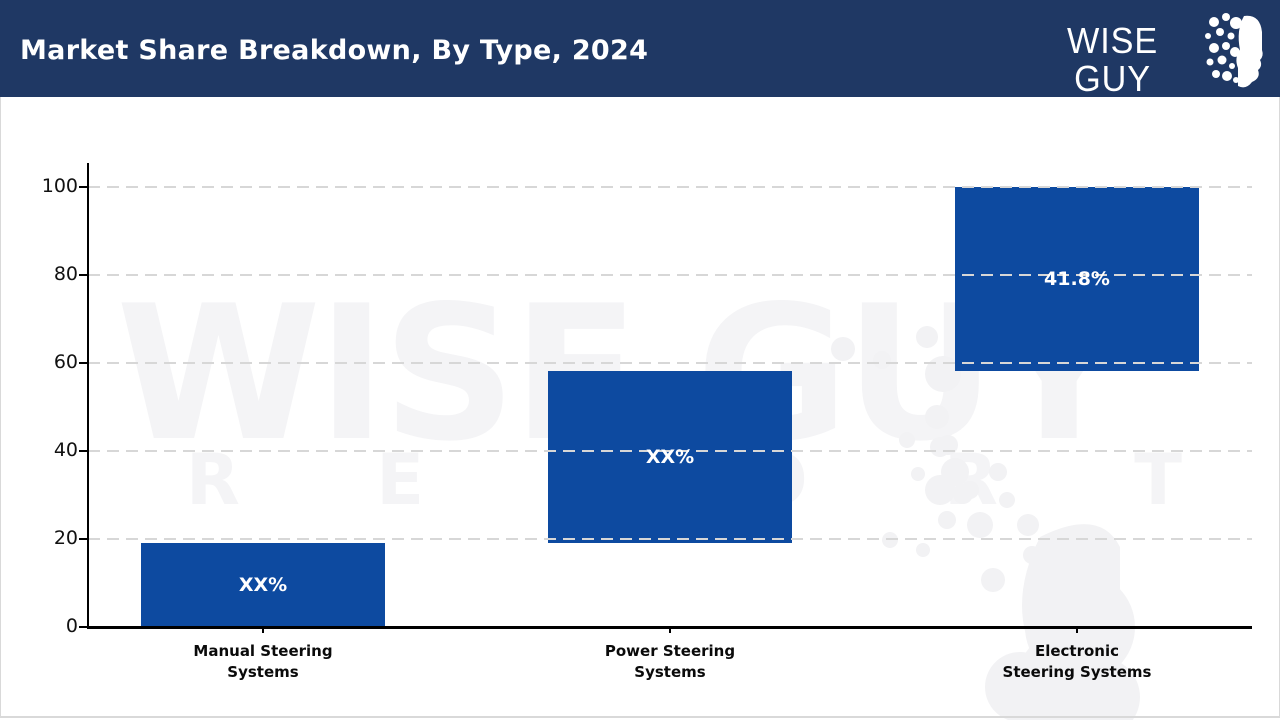  What do you see at coordinates (334, 50) in the screenshot?
I see `page-title: Market Share Breakdown, By Type, 2024` at bounding box center [334, 50].